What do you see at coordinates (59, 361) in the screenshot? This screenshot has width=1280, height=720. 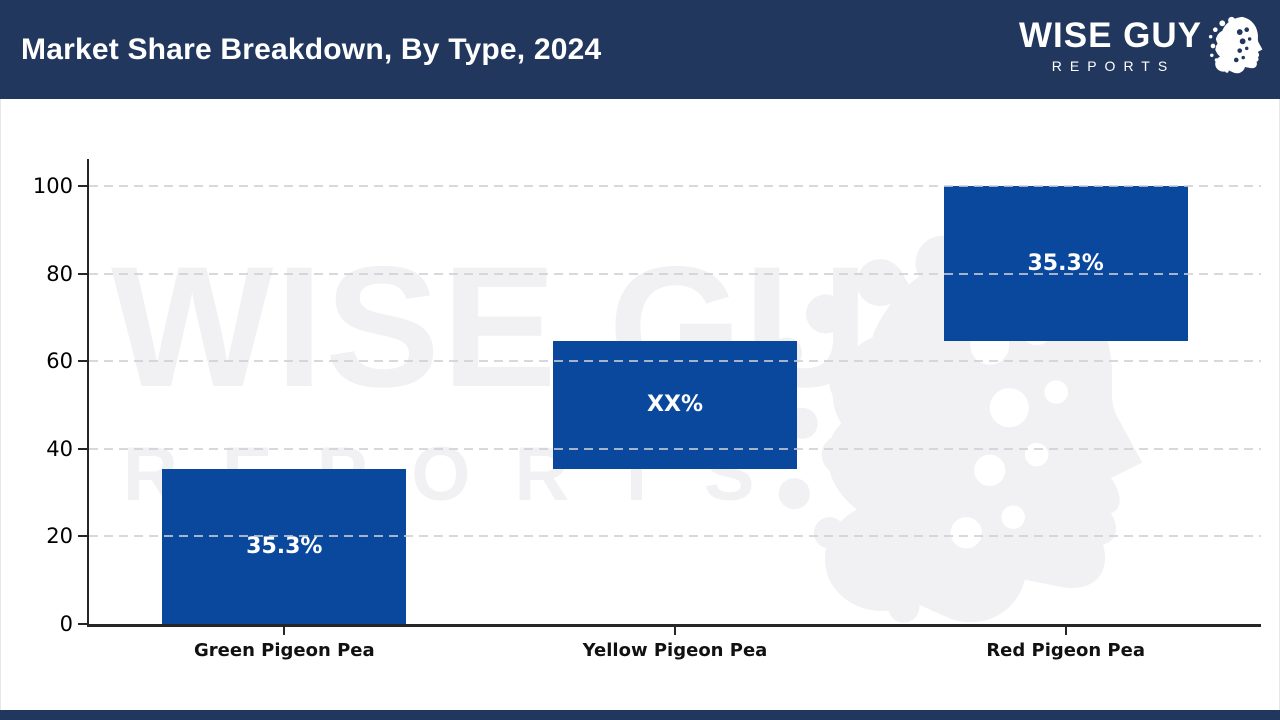 I see `y-tick-label: 60` at bounding box center [59, 361].